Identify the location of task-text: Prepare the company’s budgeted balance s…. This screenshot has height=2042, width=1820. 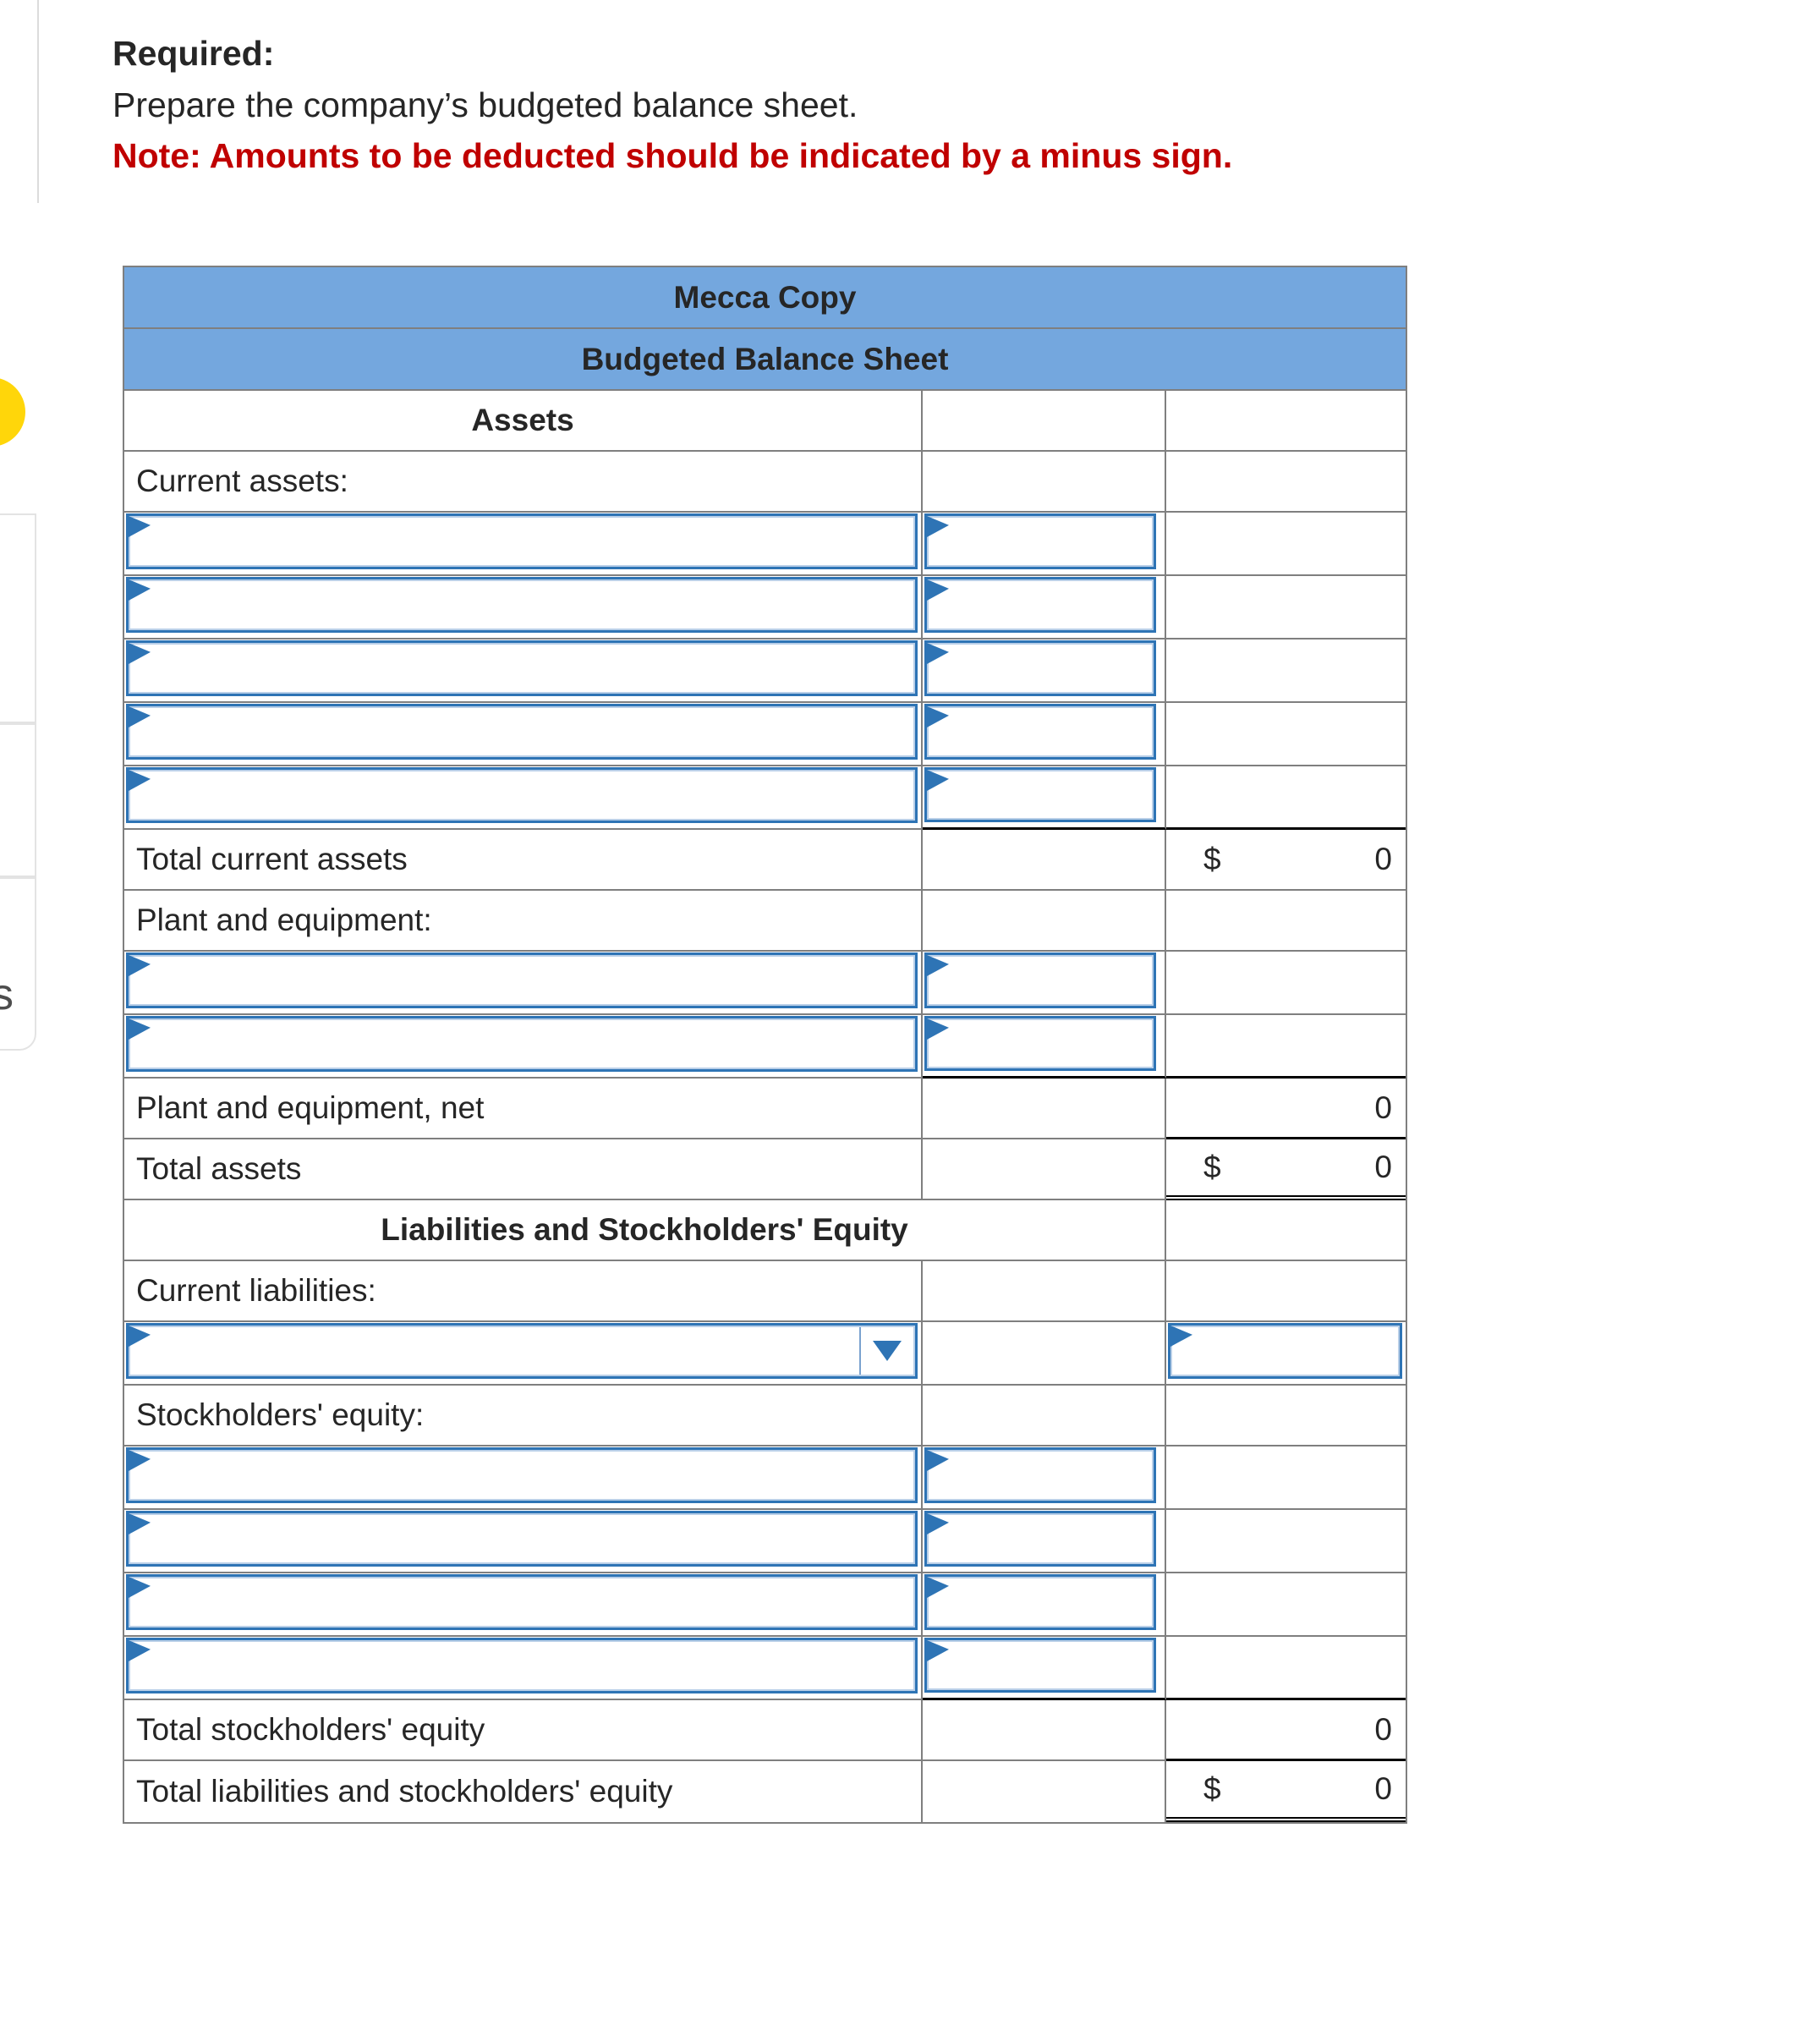
(485, 104).